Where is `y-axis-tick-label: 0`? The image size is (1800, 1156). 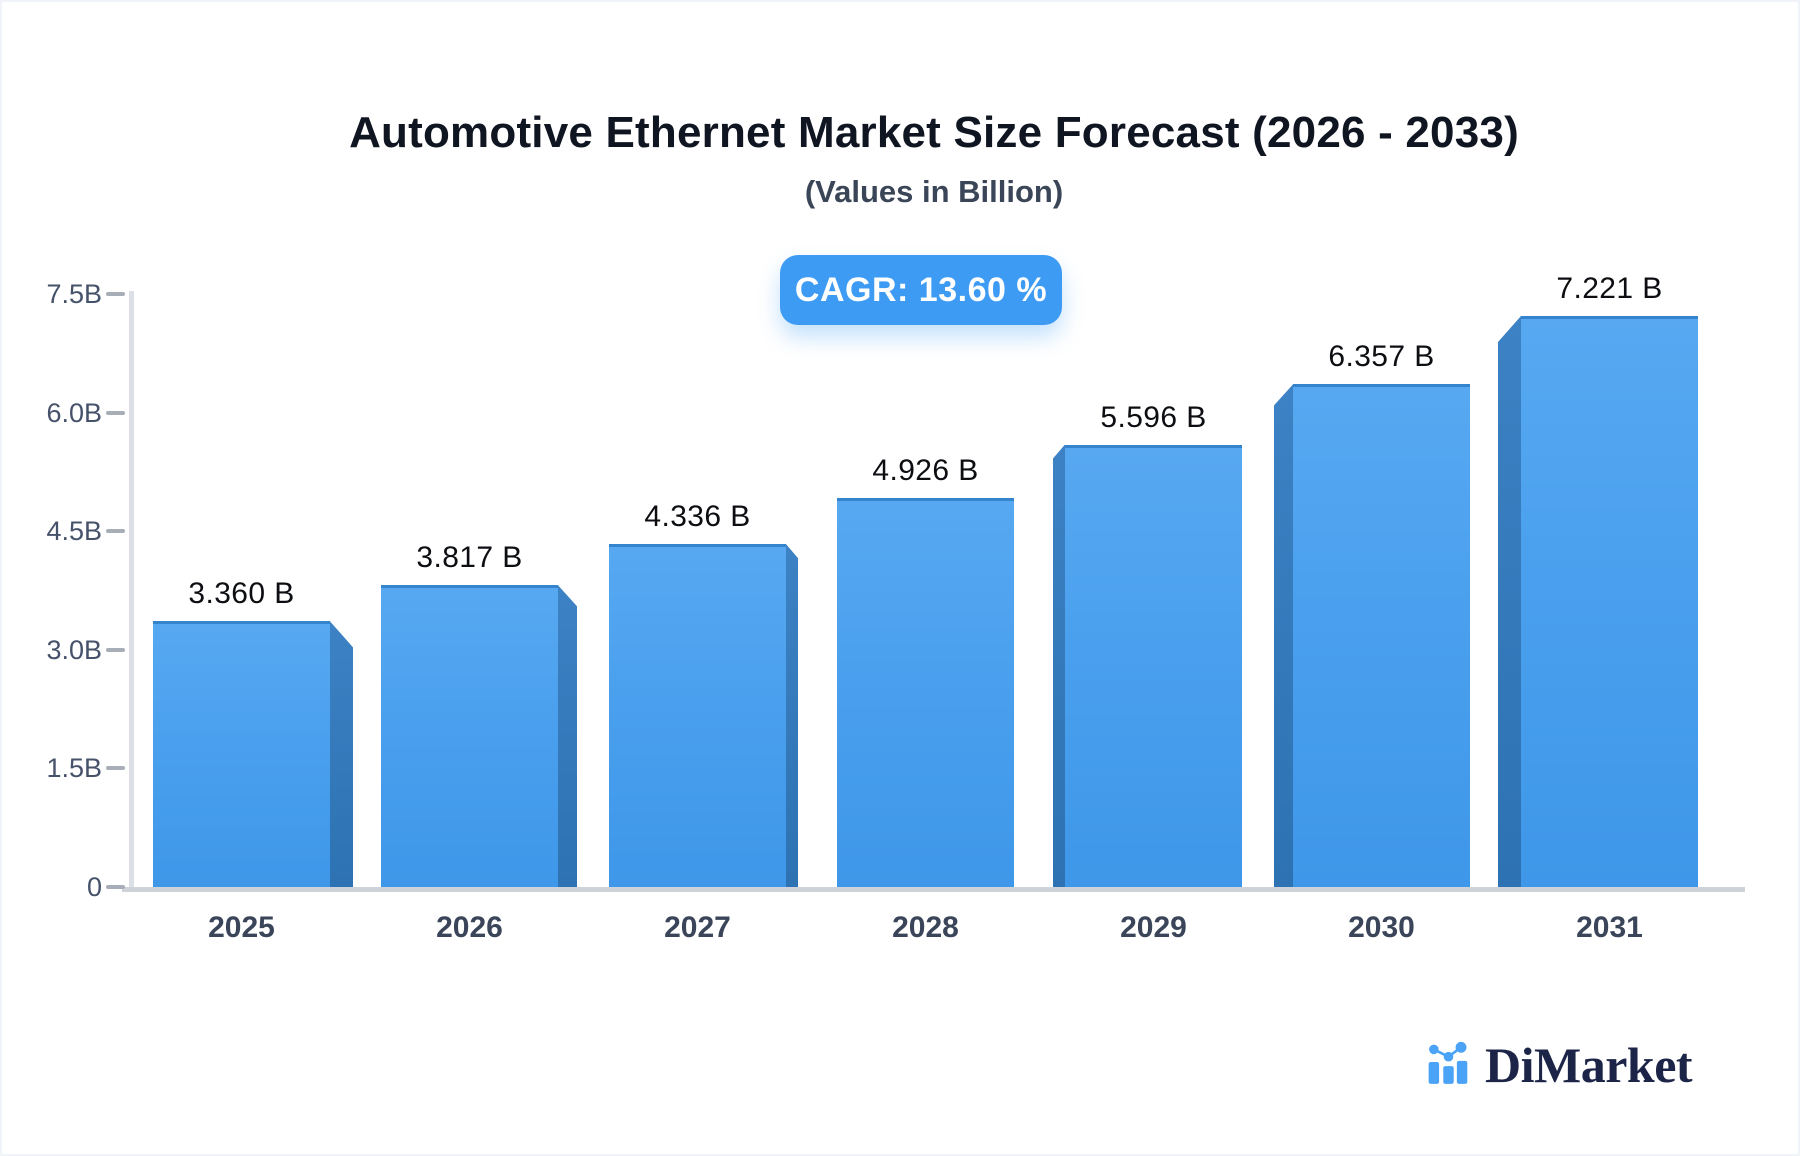 y-axis-tick-label: 0 is located at coordinates (94, 887).